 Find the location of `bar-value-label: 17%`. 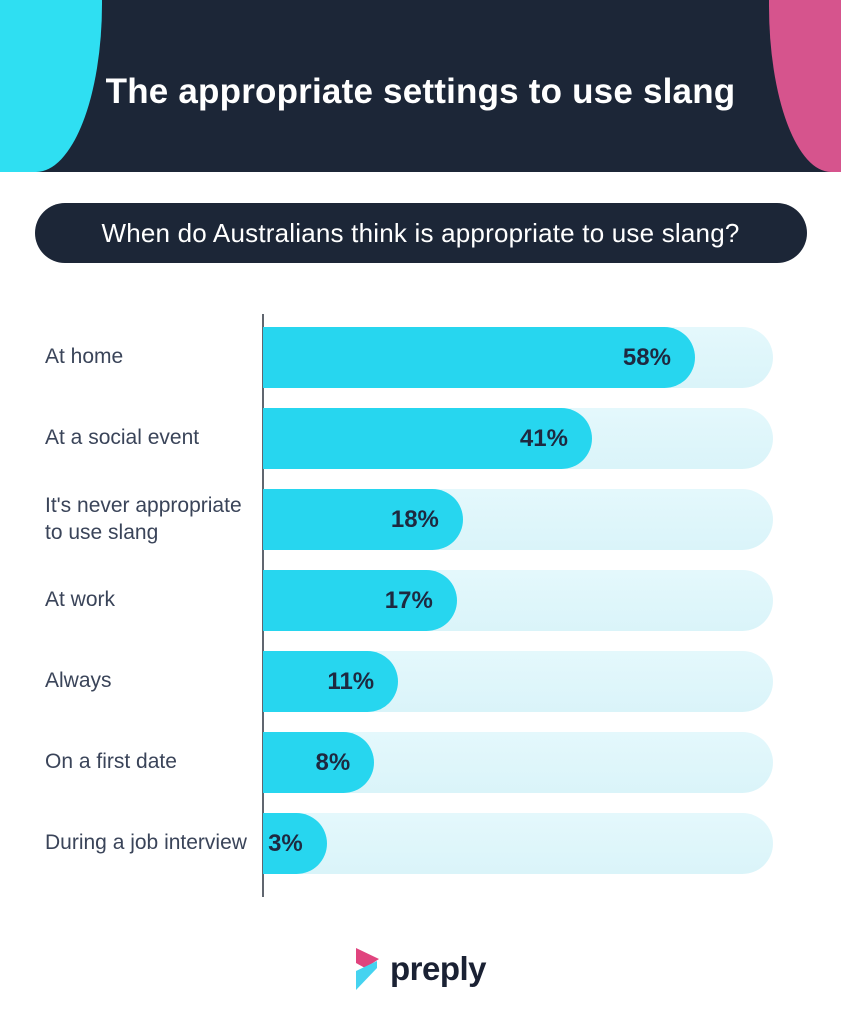

bar-value-label: 17% is located at coordinates (408, 600).